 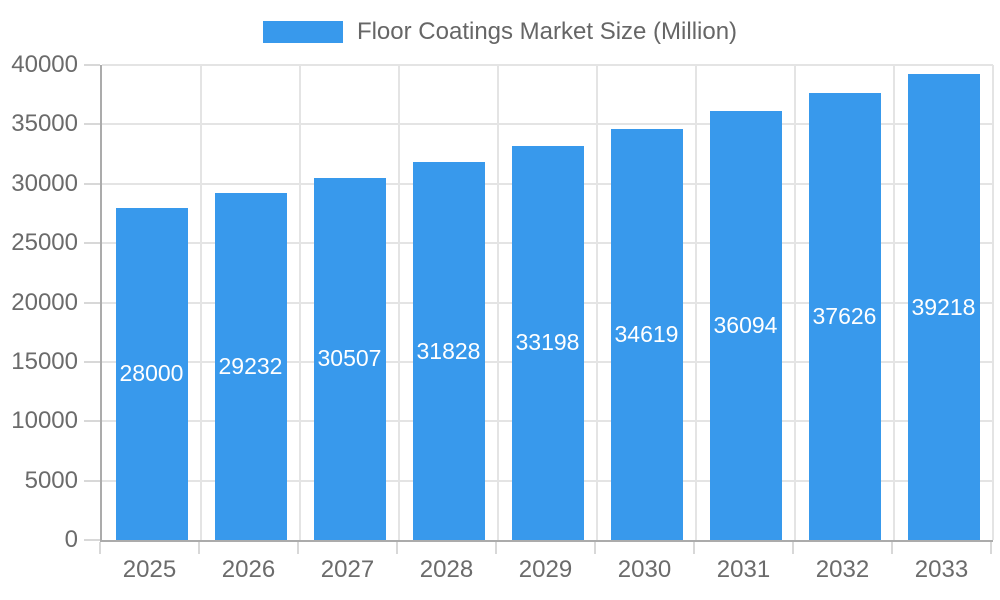 What do you see at coordinates (743, 569) in the screenshot?
I see `x-axis-label: 2031` at bounding box center [743, 569].